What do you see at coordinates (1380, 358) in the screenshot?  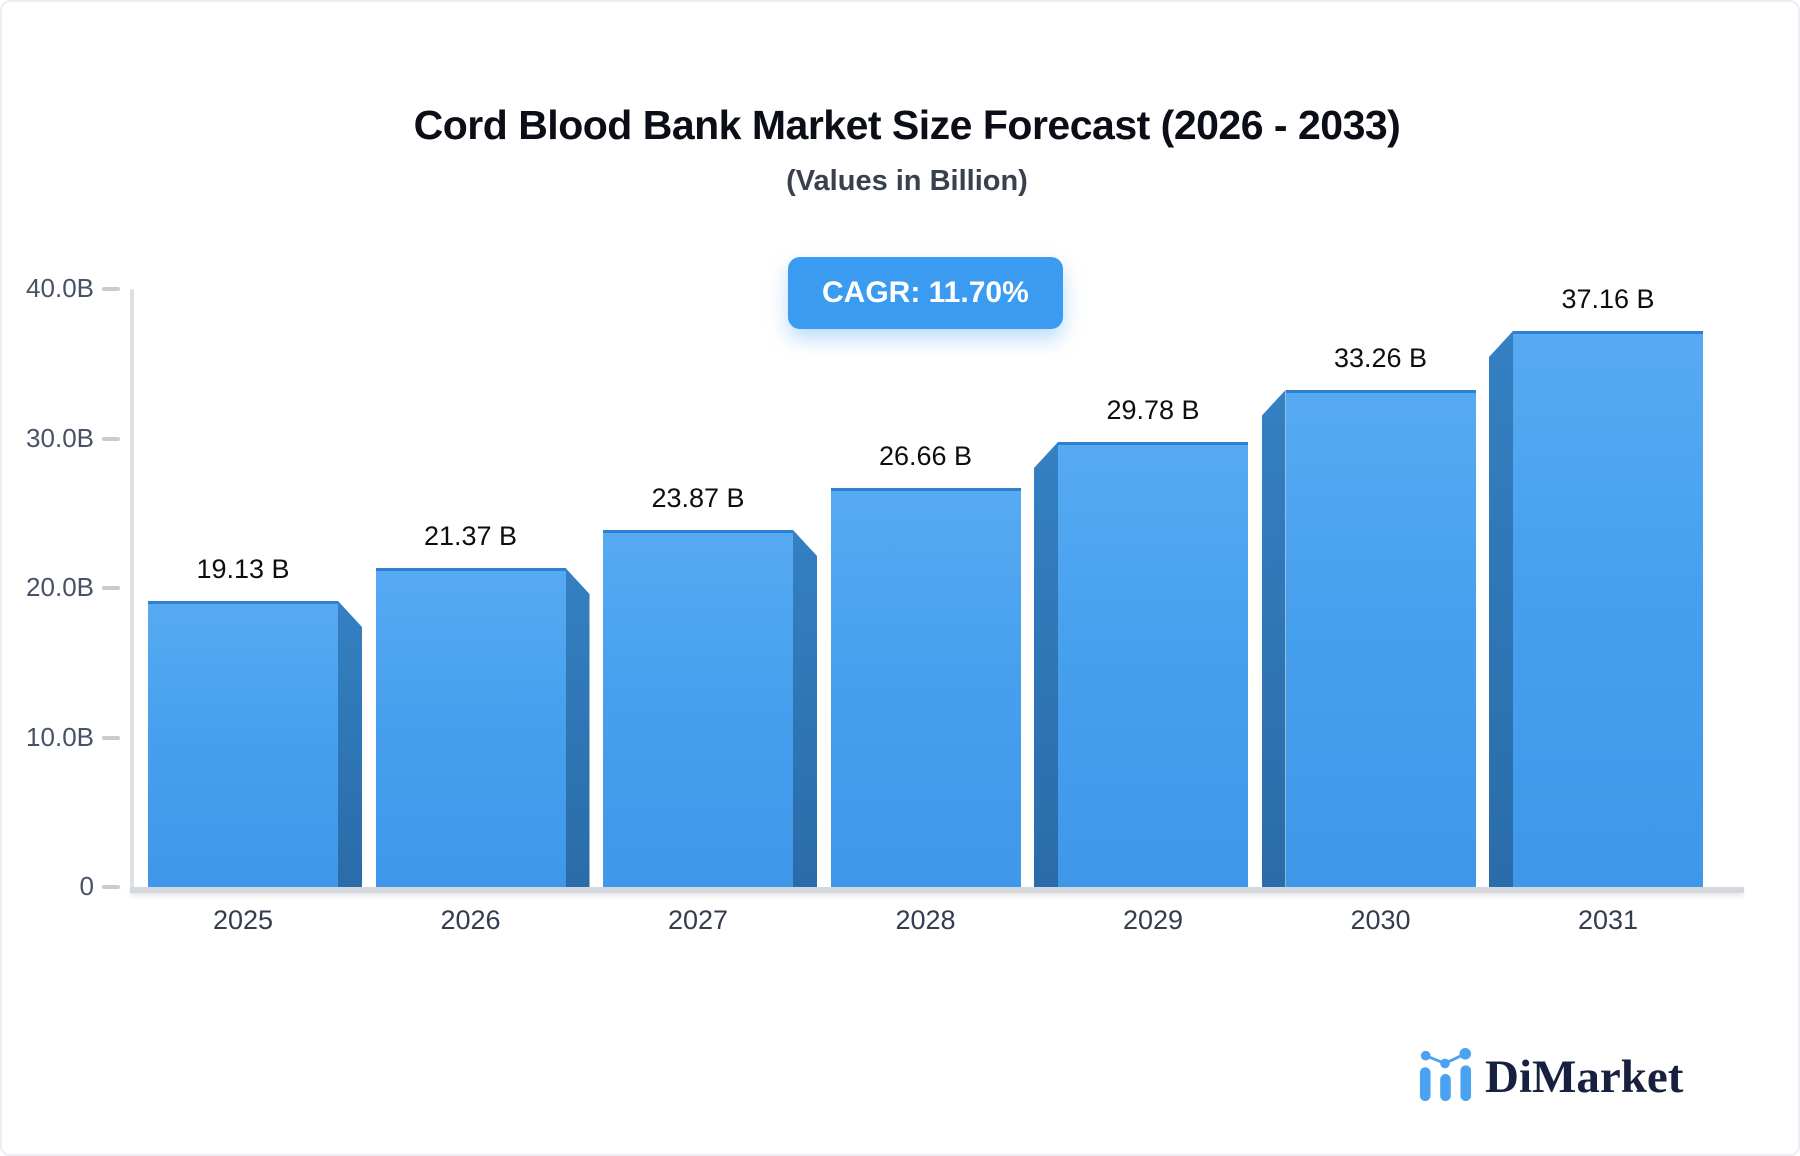 I see `bar-value-label: 33.26 B` at bounding box center [1380, 358].